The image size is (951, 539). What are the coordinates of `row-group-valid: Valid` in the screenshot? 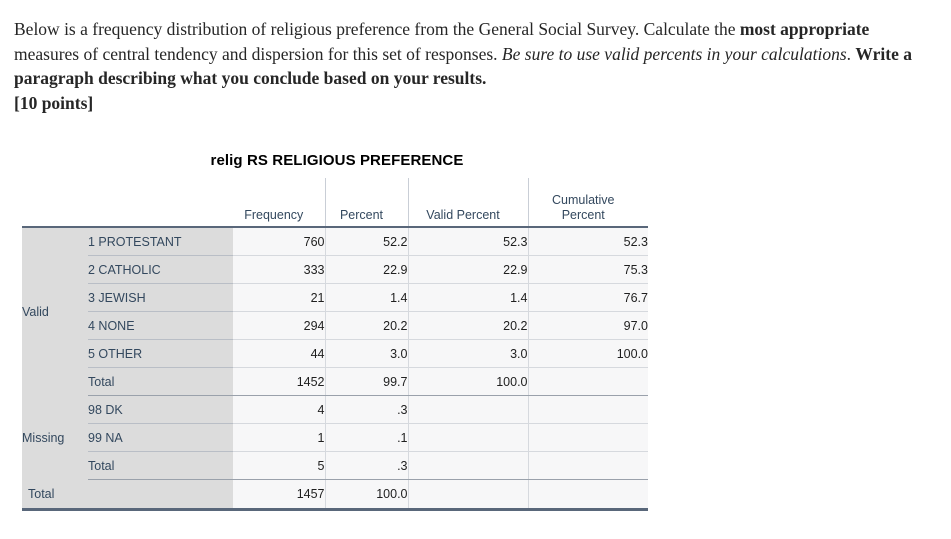 It's located at (55, 311).